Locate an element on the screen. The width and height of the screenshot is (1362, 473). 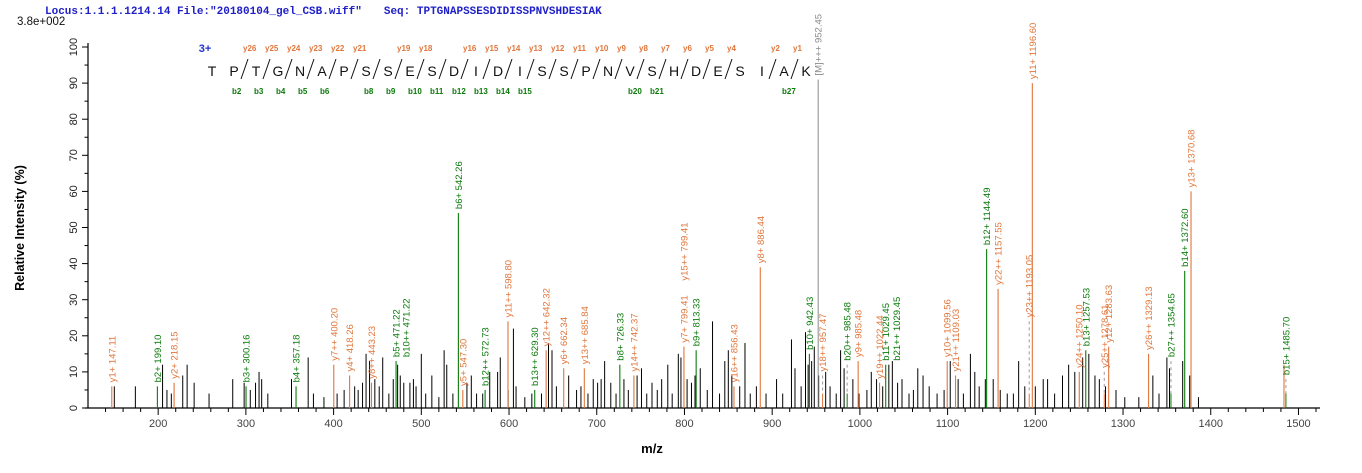
b-ion-label: b6 is located at coordinates (325, 91).